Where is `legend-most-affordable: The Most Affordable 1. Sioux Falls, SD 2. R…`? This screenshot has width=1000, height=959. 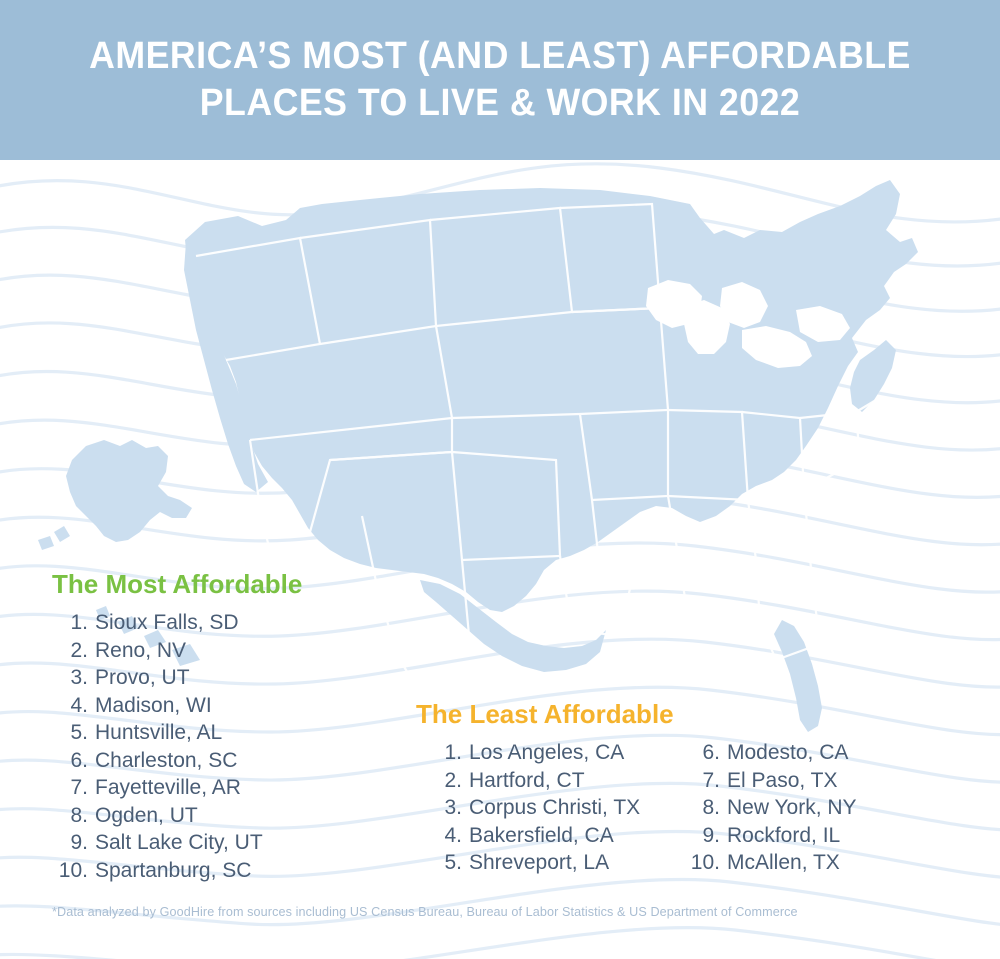 legend-most-affordable: The Most Affordable 1. Sioux Falls, SD 2. R… is located at coordinates (262, 726).